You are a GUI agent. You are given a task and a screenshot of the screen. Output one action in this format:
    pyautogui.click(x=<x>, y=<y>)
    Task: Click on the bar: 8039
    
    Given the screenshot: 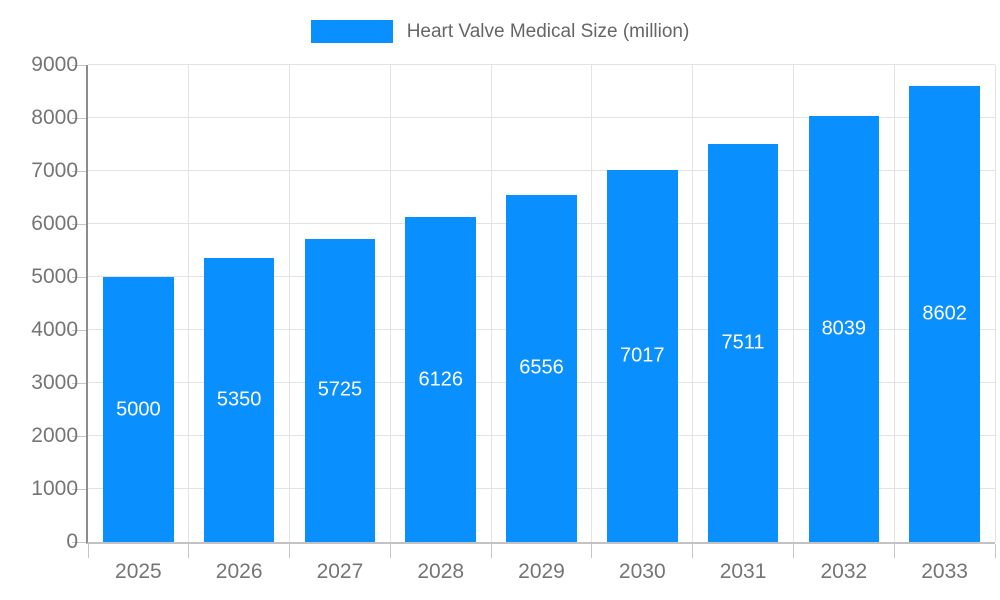 What is the action you would take?
    pyautogui.click(x=844, y=328)
    